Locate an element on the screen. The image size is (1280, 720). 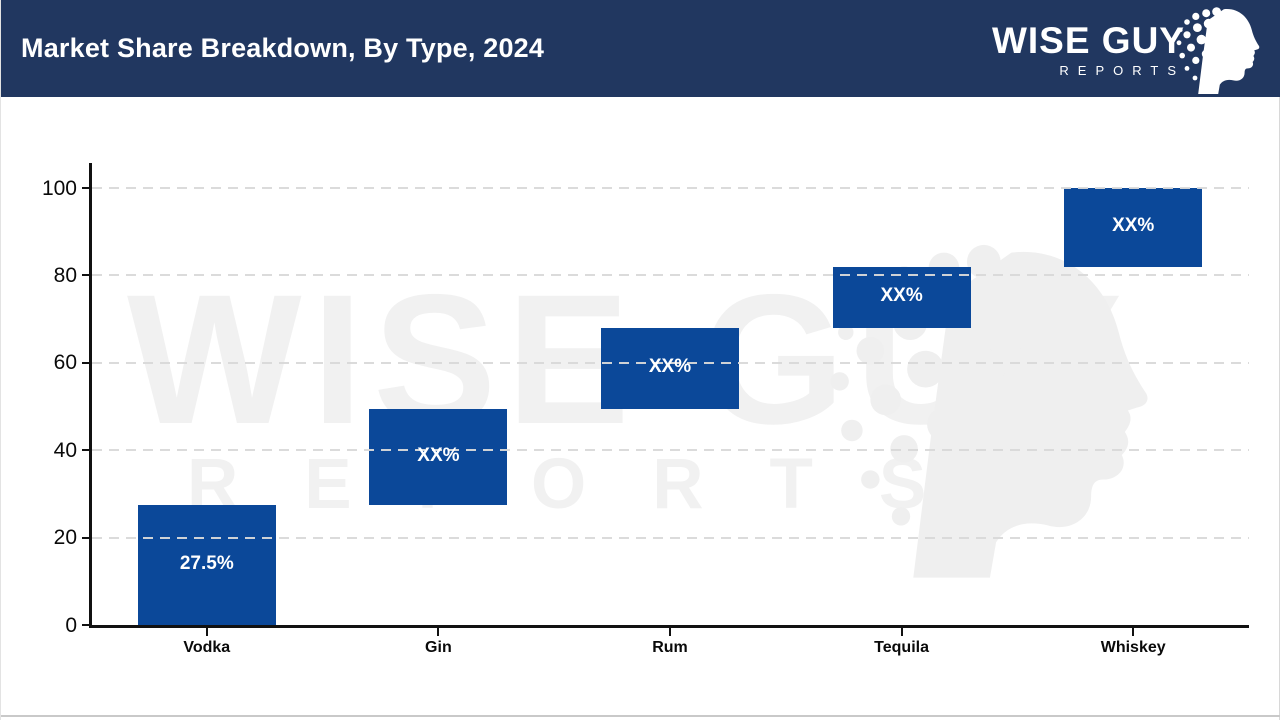
page-title: Market Share Breakdown, By Type, 2024 is located at coordinates (283, 48).